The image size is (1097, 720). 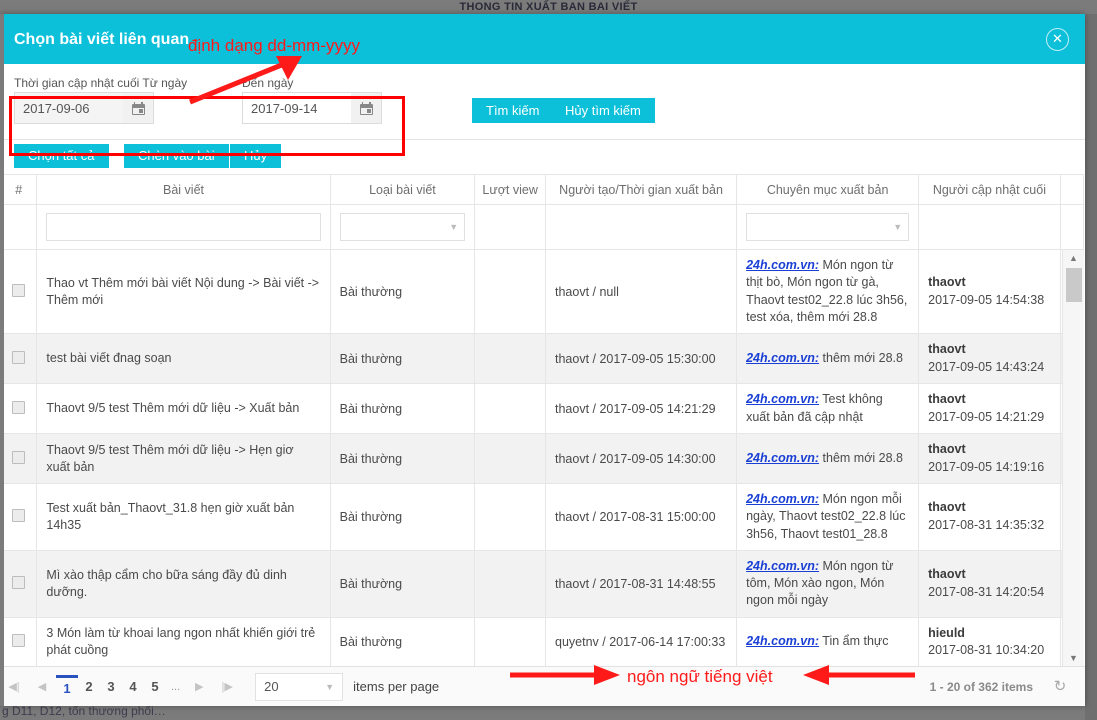 I want to click on close-icon: ✕, so click(x=1057, y=39).